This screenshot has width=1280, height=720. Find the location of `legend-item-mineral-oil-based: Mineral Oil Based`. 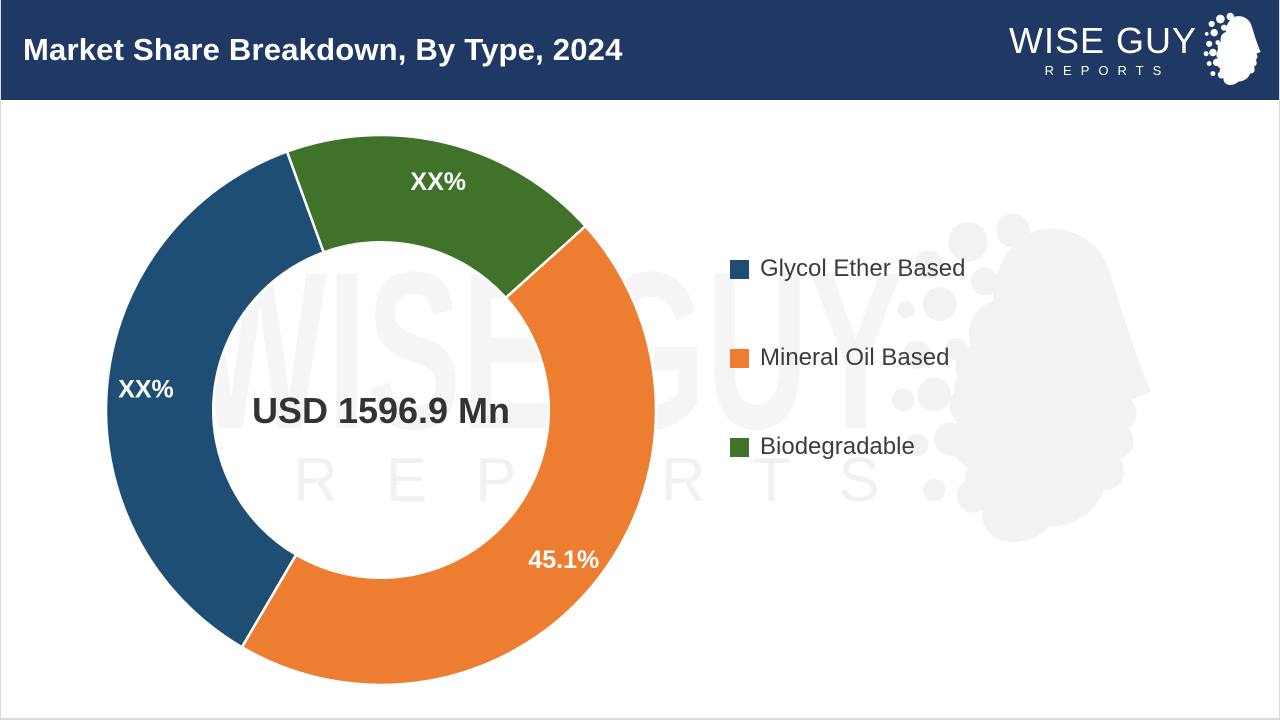

legend-item-mineral-oil-based: Mineral Oil Based is located at coordinates (847, 358).